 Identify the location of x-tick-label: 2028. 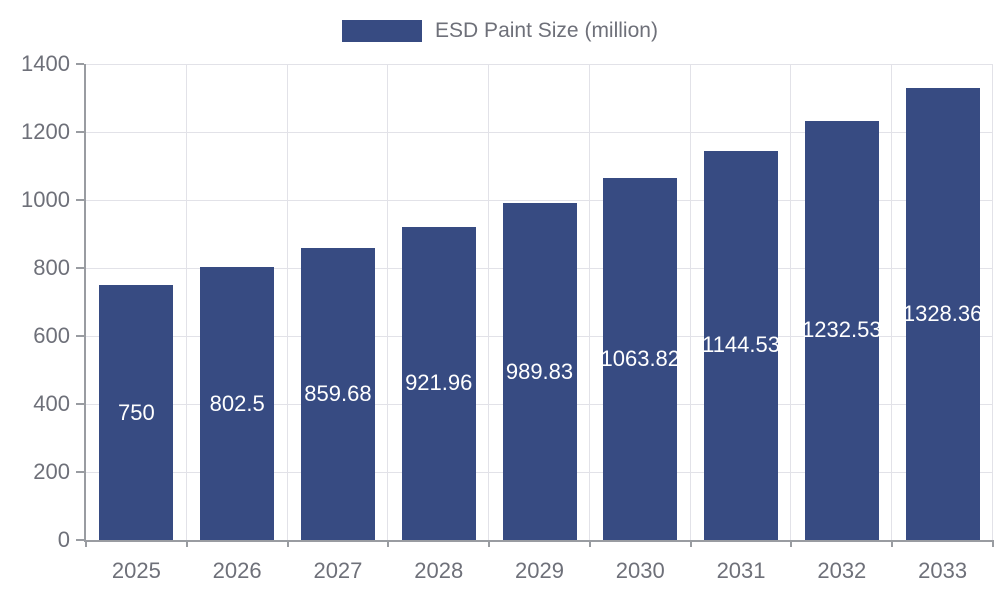
(439, 570).